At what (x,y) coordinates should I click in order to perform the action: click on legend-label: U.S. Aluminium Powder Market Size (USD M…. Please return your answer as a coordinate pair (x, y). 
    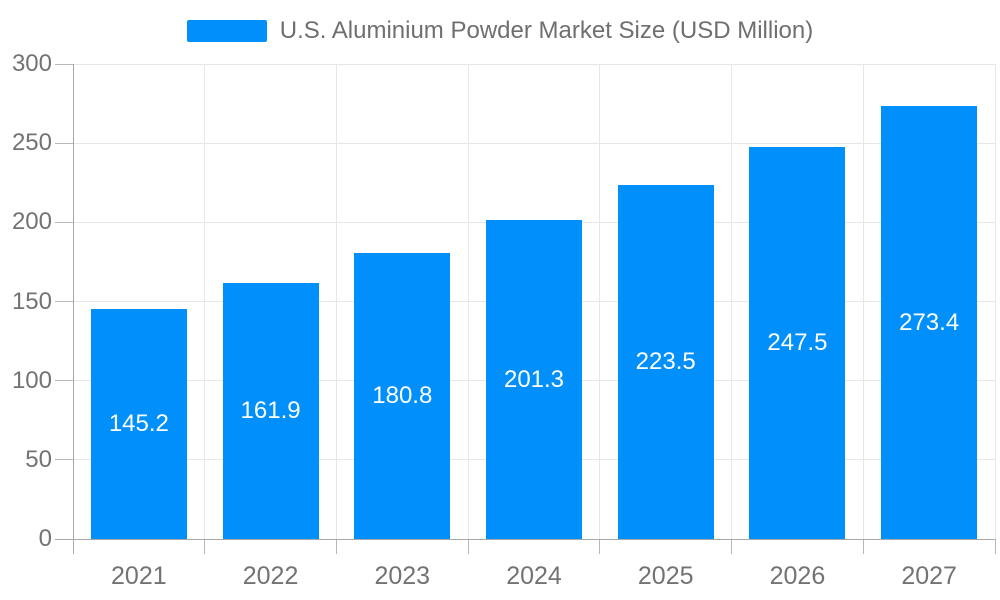
    Looking at the image, I should click on (546, 30).